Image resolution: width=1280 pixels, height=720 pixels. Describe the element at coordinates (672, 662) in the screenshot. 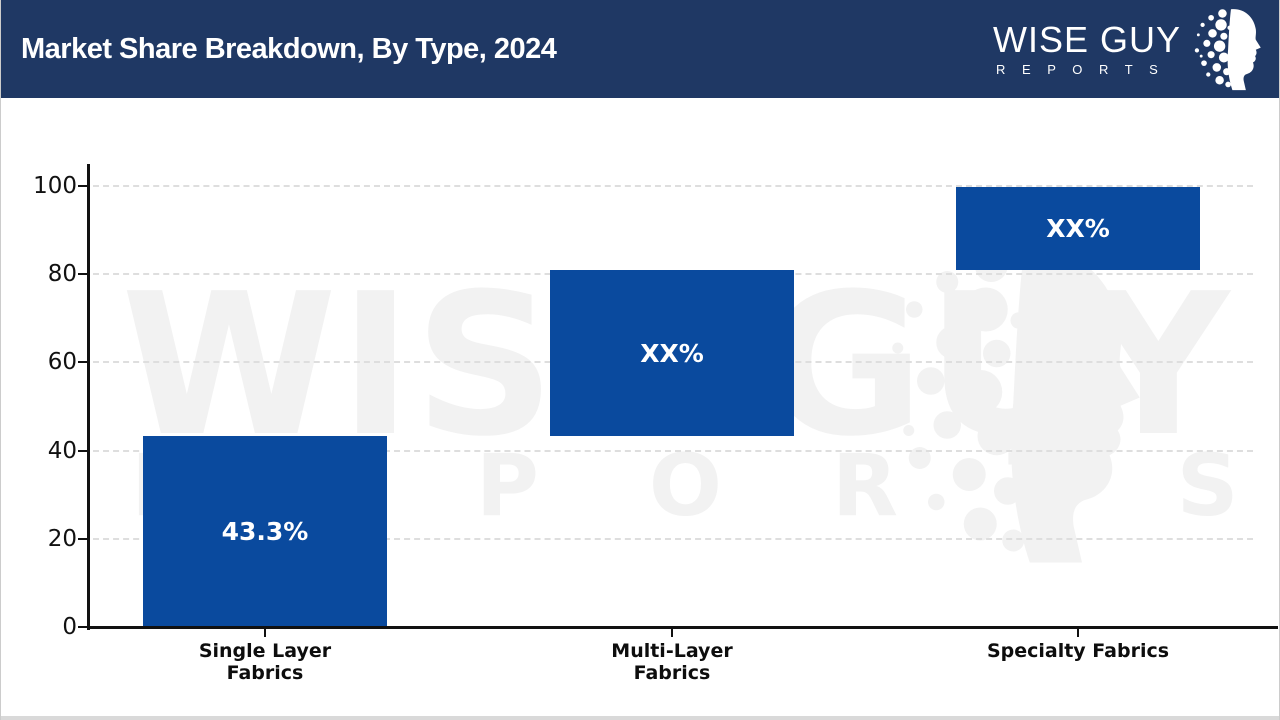

I see `x-category-label: Multi-Layer Fabrics` at that location.